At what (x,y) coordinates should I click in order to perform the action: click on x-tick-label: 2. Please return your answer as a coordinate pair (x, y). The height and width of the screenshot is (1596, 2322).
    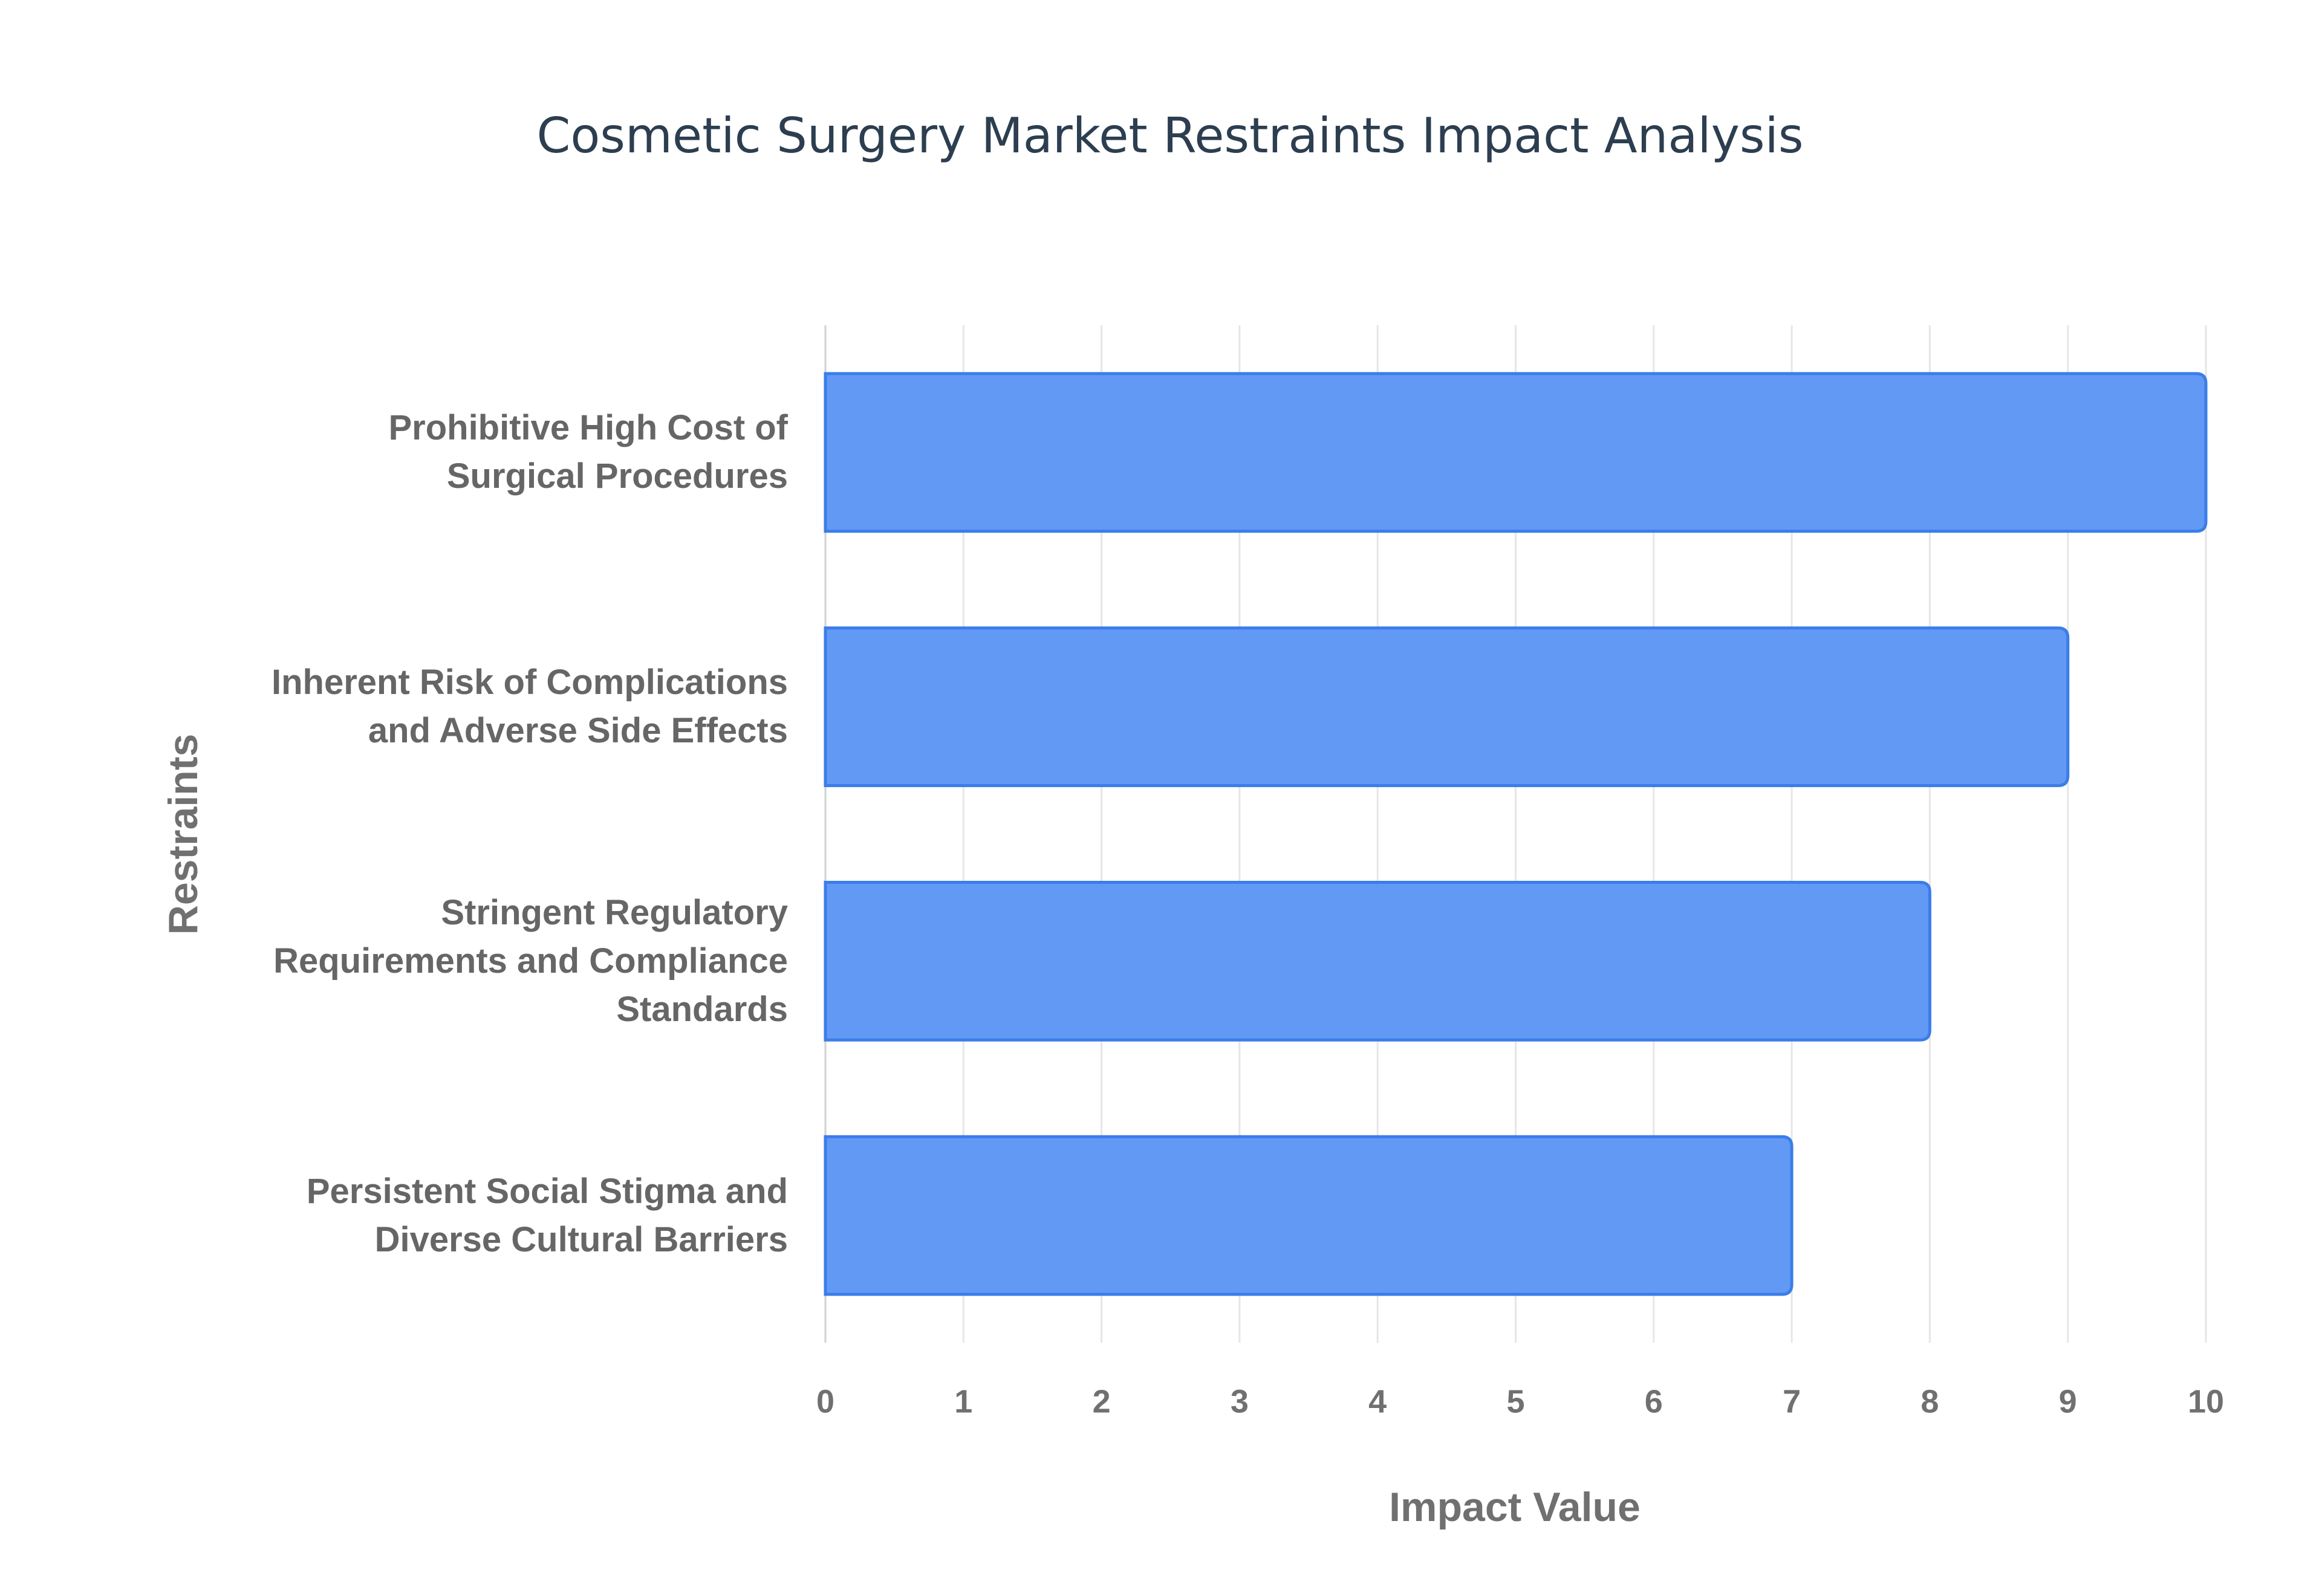
    Looking at the image, I should click on (1102, 1401).